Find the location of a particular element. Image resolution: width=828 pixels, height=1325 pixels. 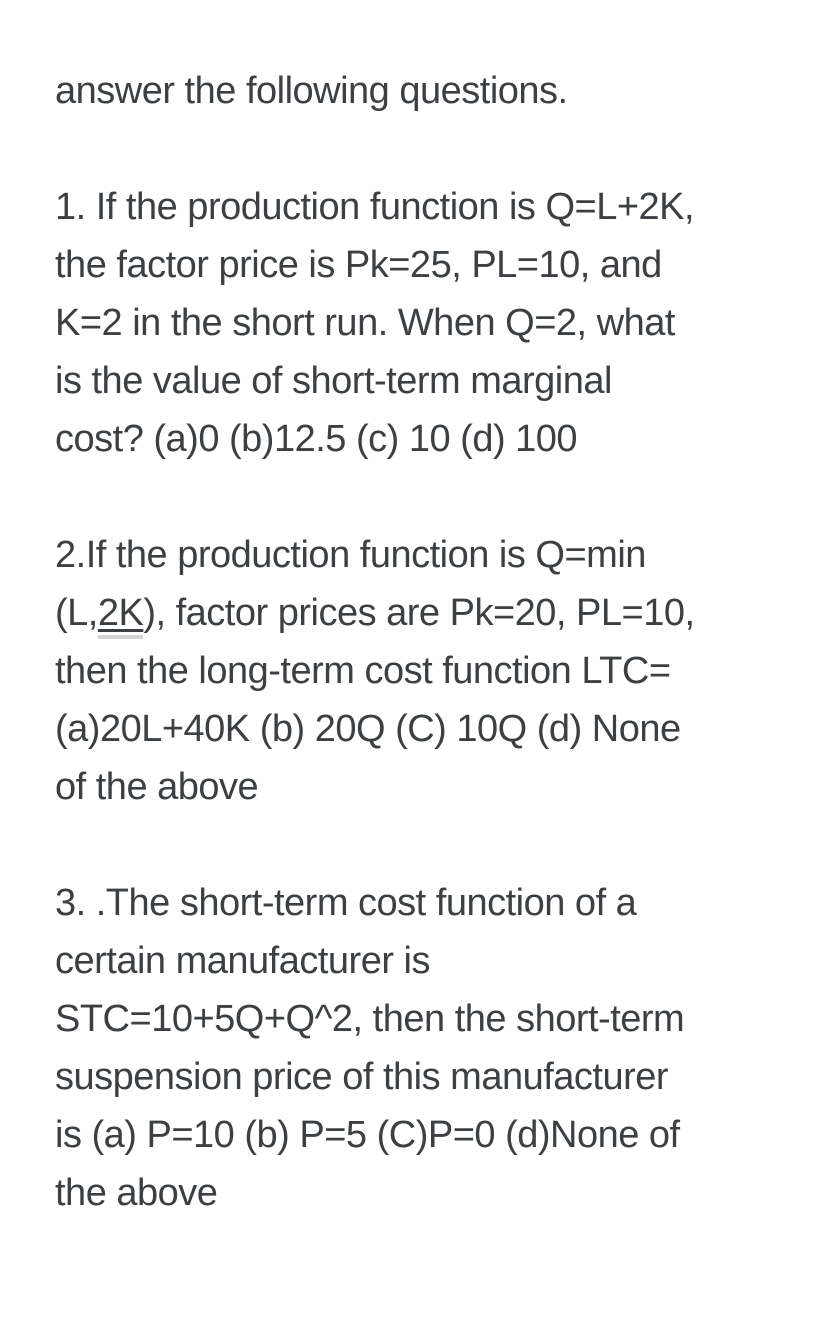

text-segment: STC=10+5Q+Q^2, then the short-term is located at coordinates (370, 1019).